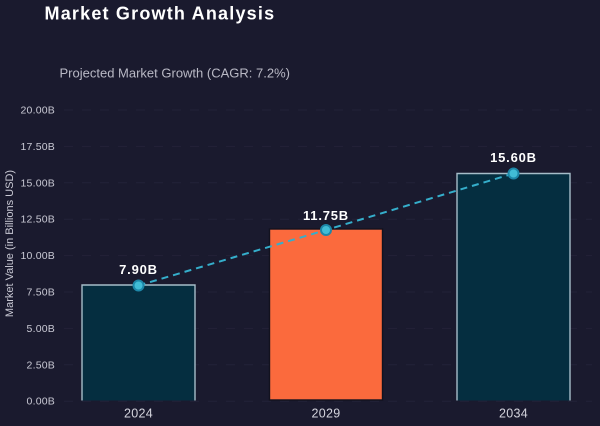 The image size is (600, 426). I want to click on svg-text: 15.00B, so click(38, 183).